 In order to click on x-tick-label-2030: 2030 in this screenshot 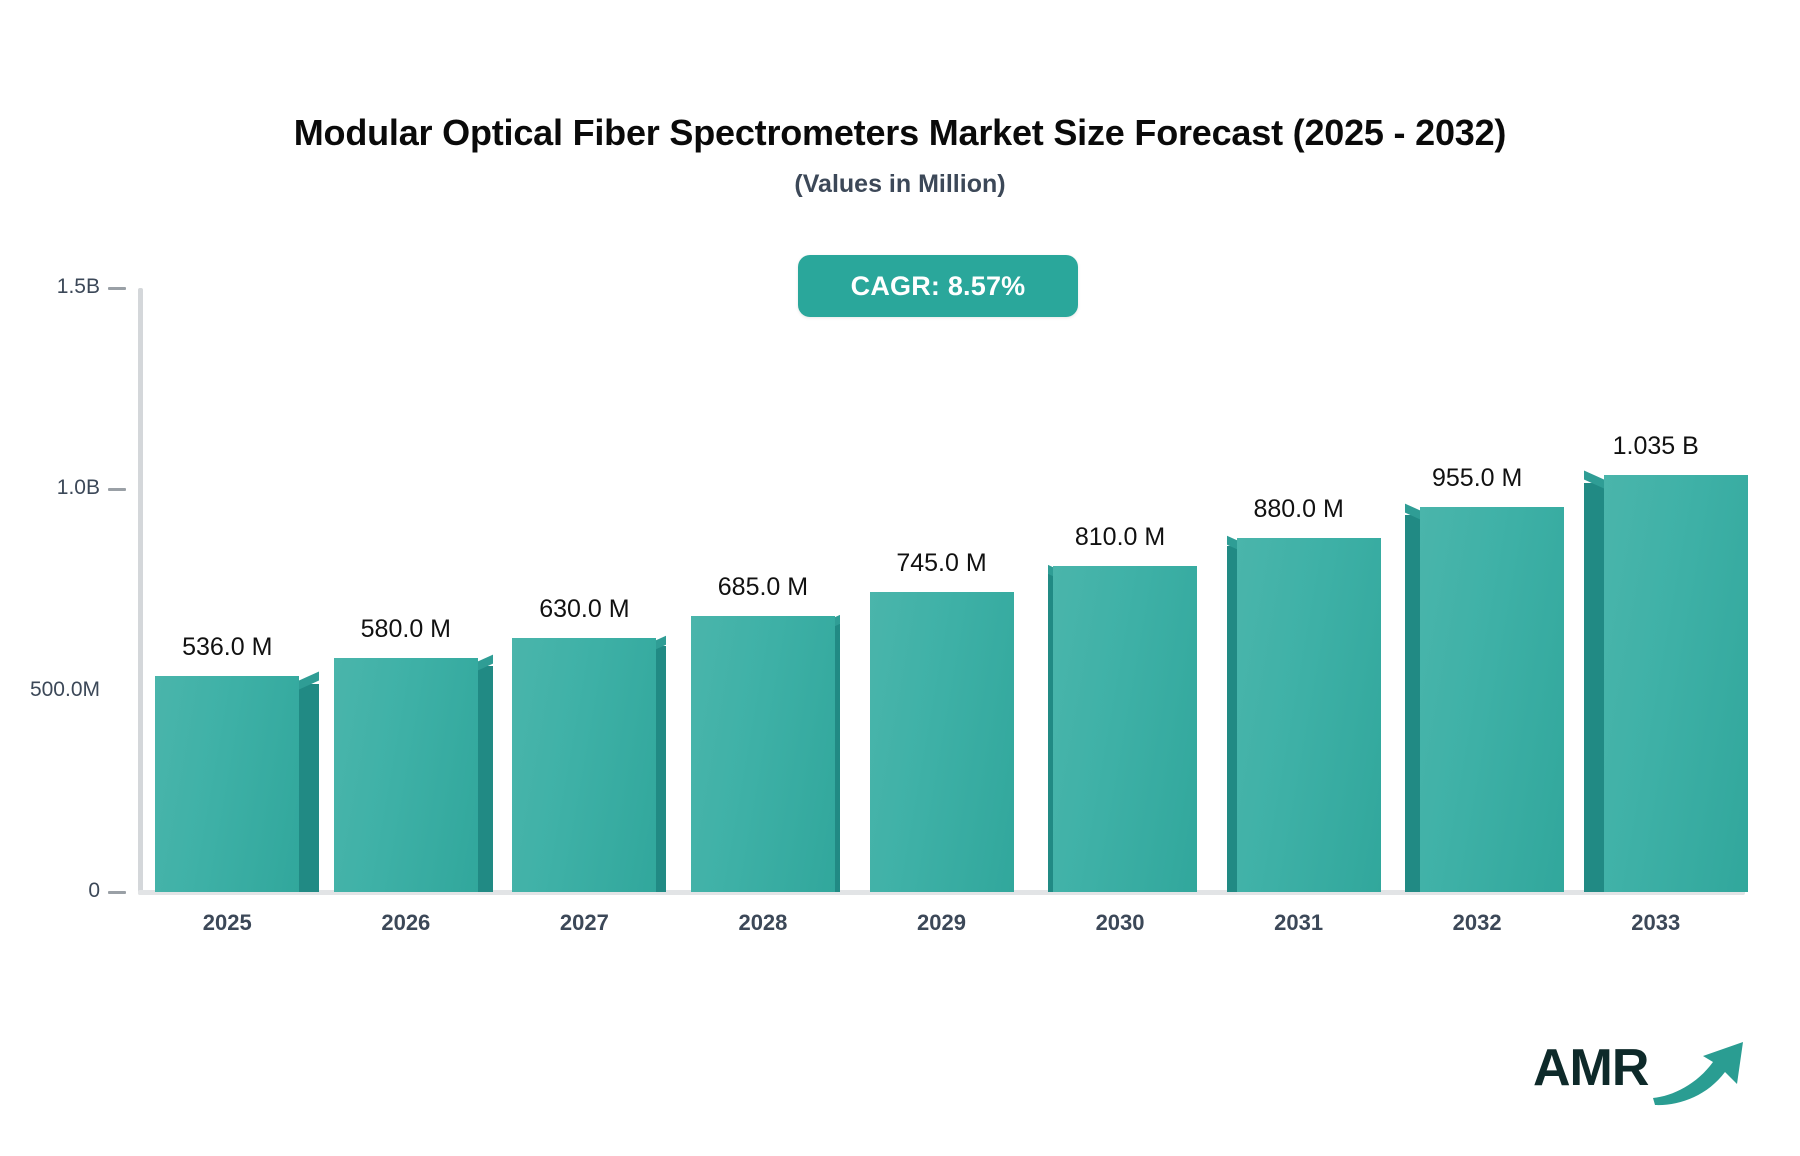, I will do `click(1120, 922)`.